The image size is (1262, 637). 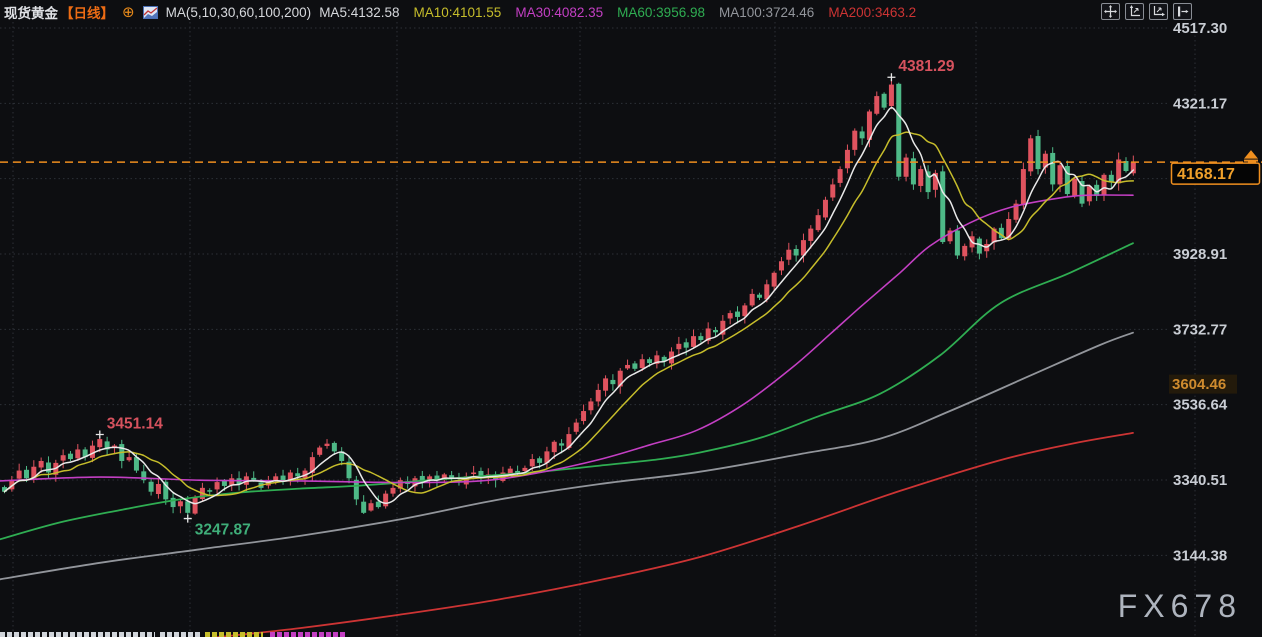 I want to click on axis-price-label: 4321.17, so click(x=1200, y=103).